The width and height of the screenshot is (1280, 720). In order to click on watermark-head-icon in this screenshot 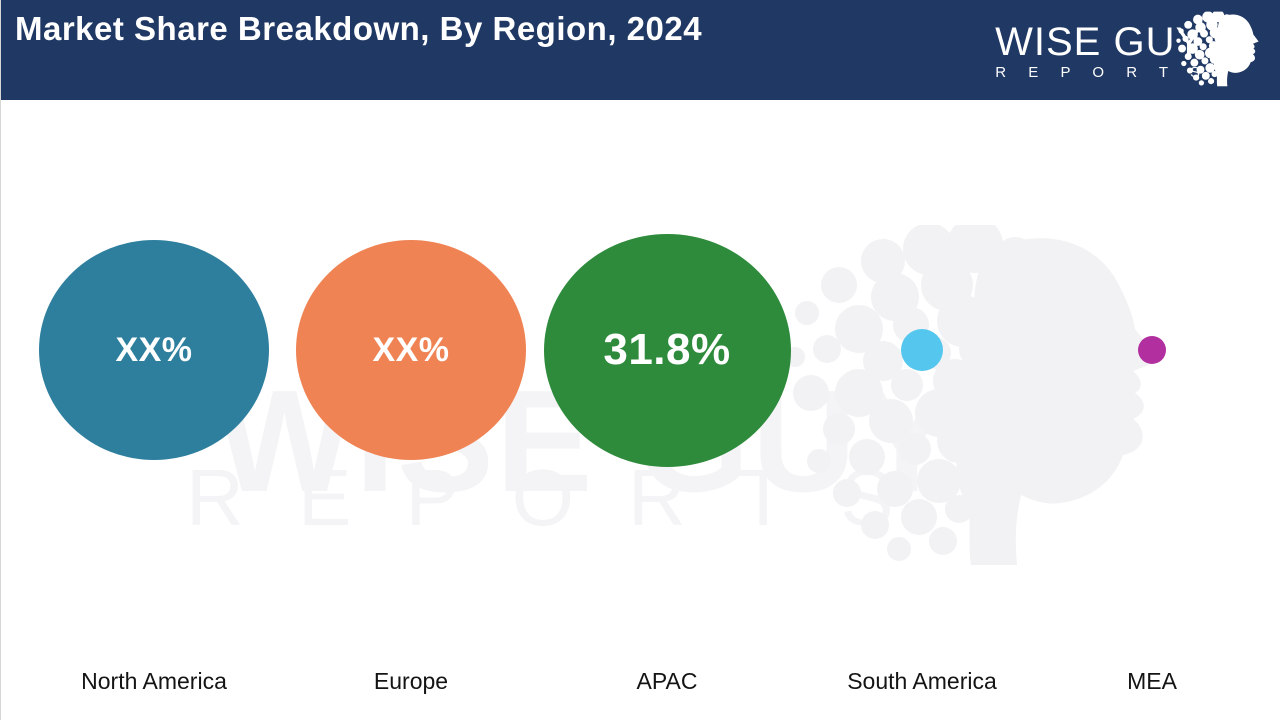, I will do `click(979, 395)`.